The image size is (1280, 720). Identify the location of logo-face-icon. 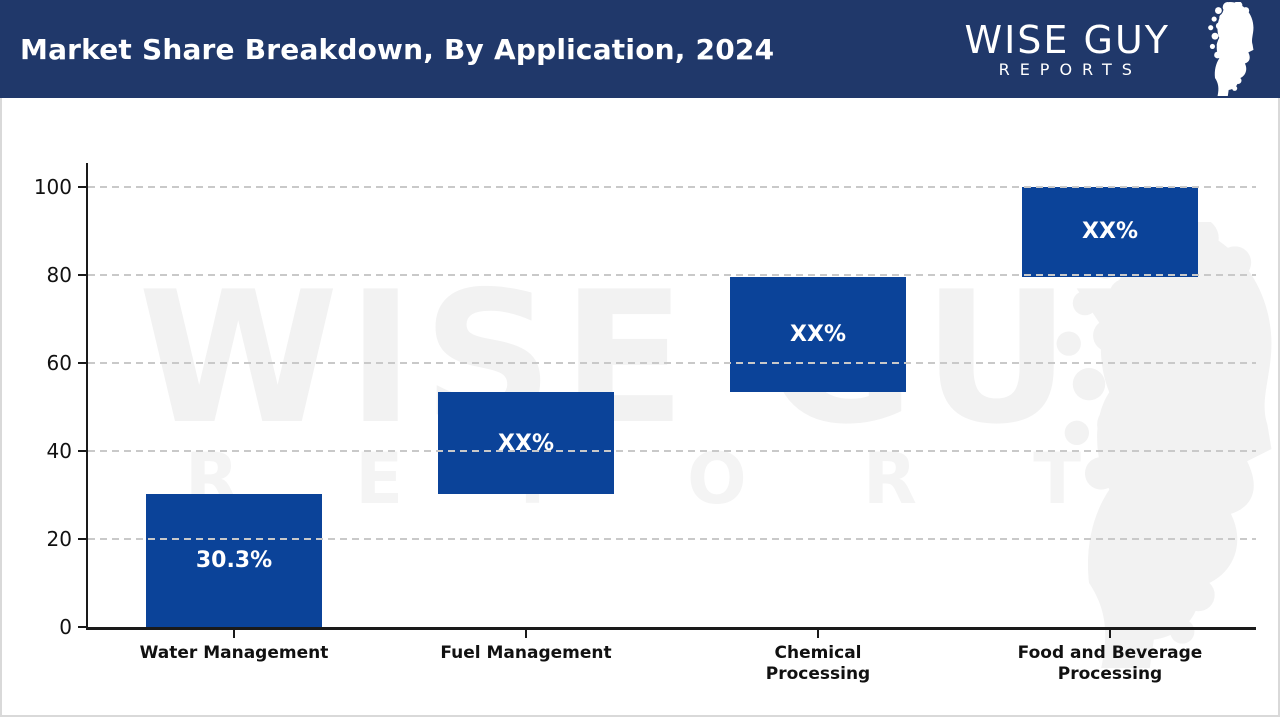
(1215, 49).